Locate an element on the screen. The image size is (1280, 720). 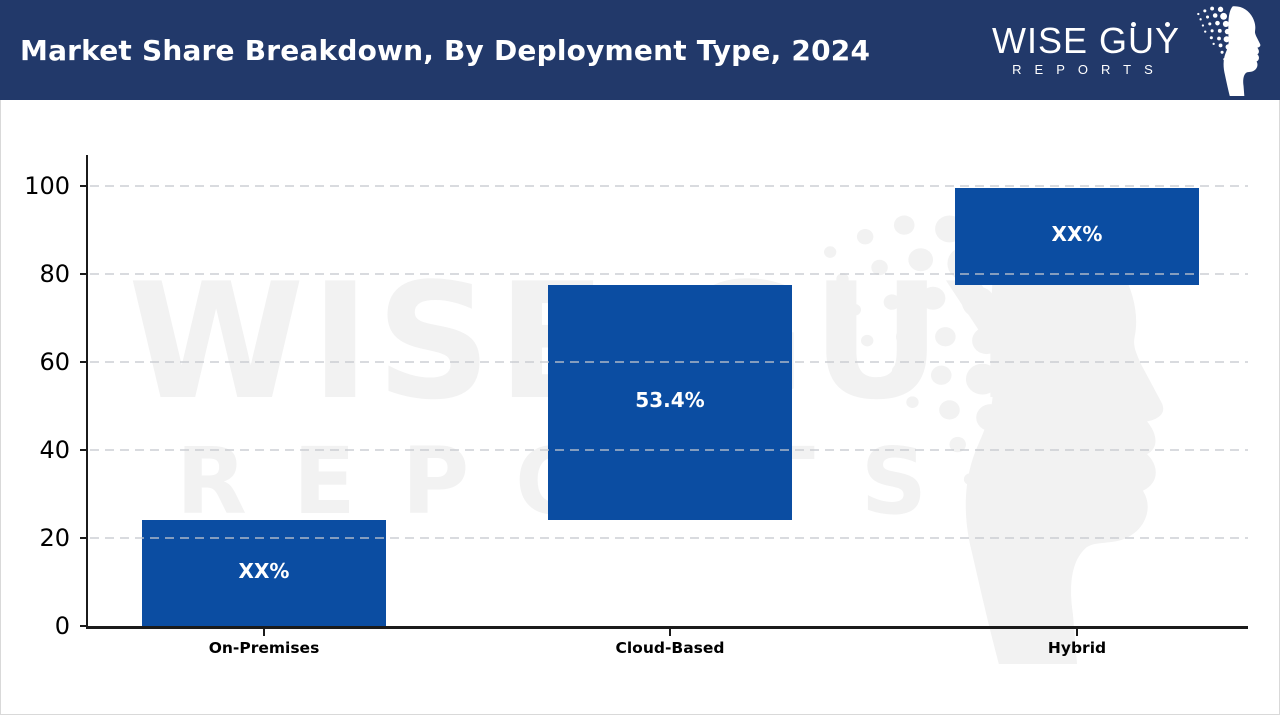
x-tick-cloud-based is located at coordinates (670, 632).